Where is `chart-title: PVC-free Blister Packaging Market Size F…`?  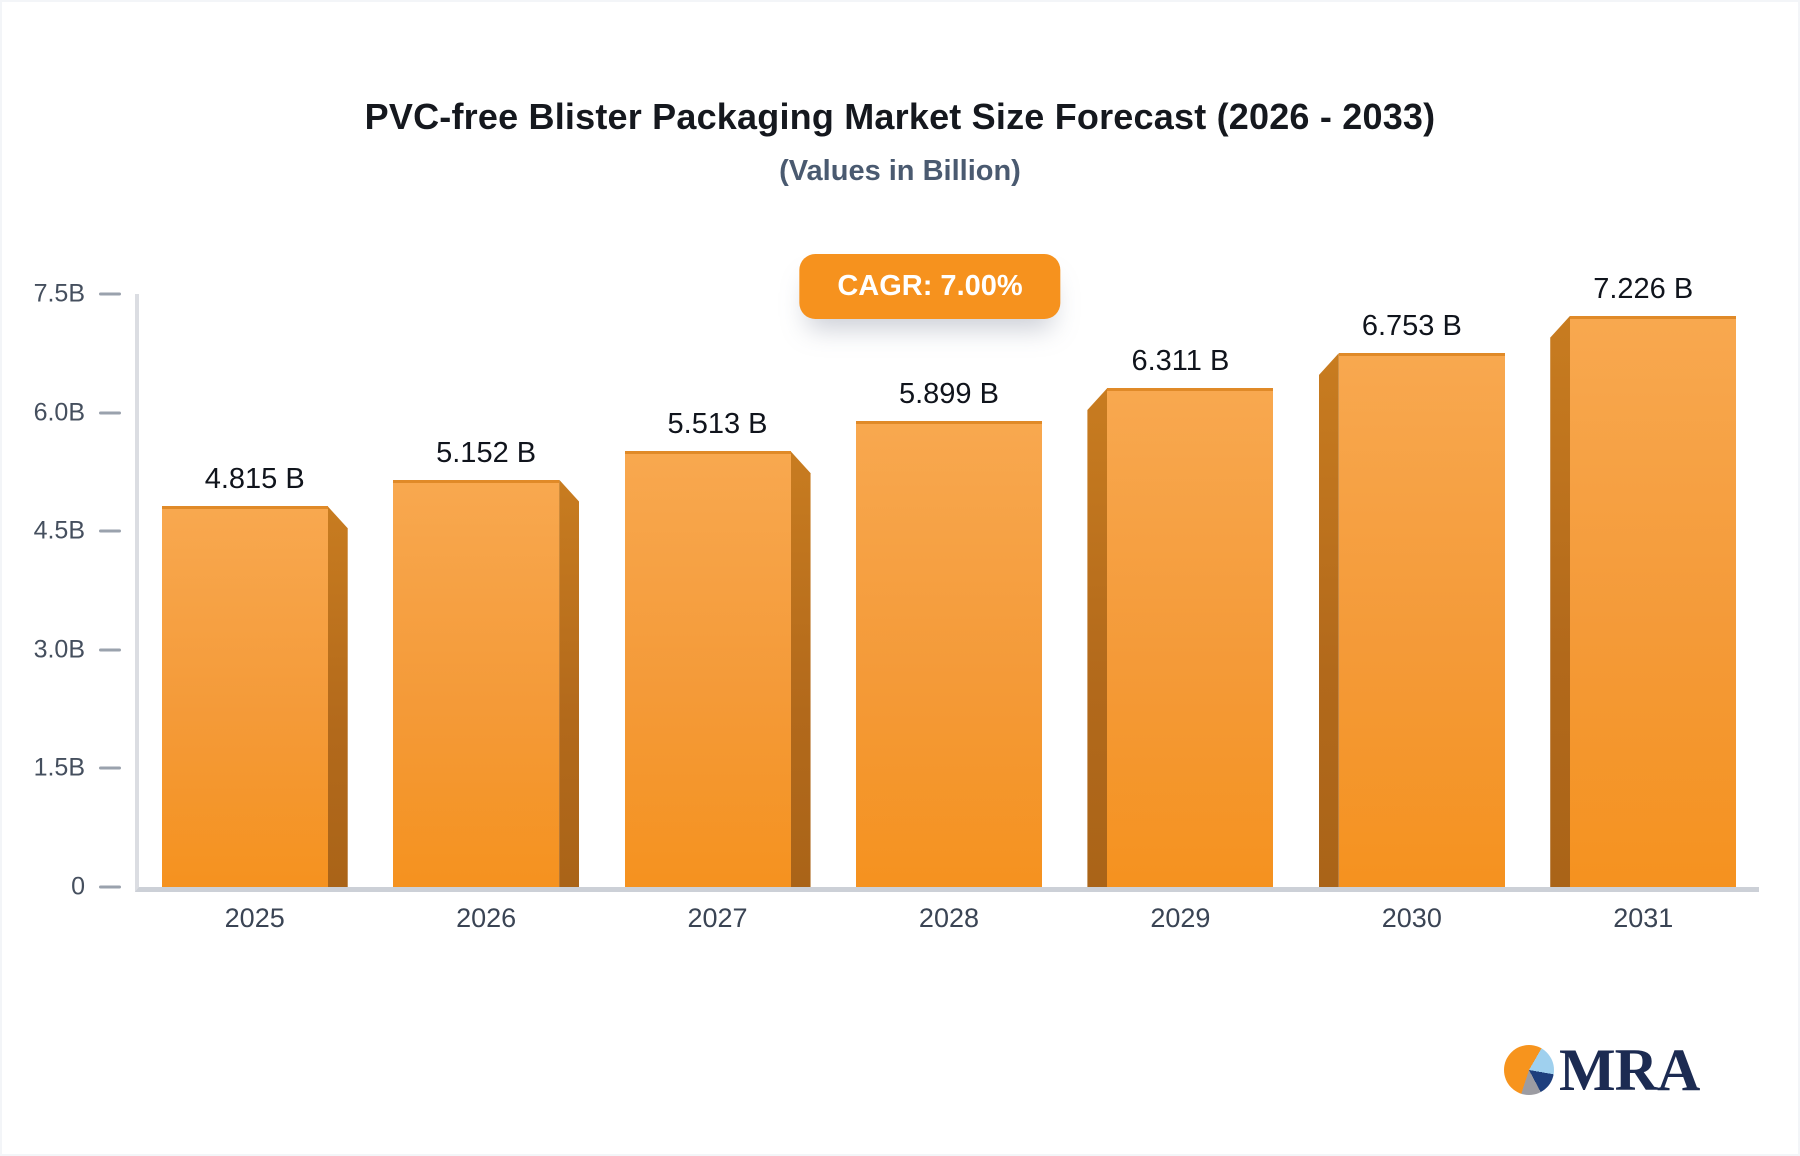
chart-title: PVC-free Blister Packaging Market Size F… is located at coordinates (900, 116).